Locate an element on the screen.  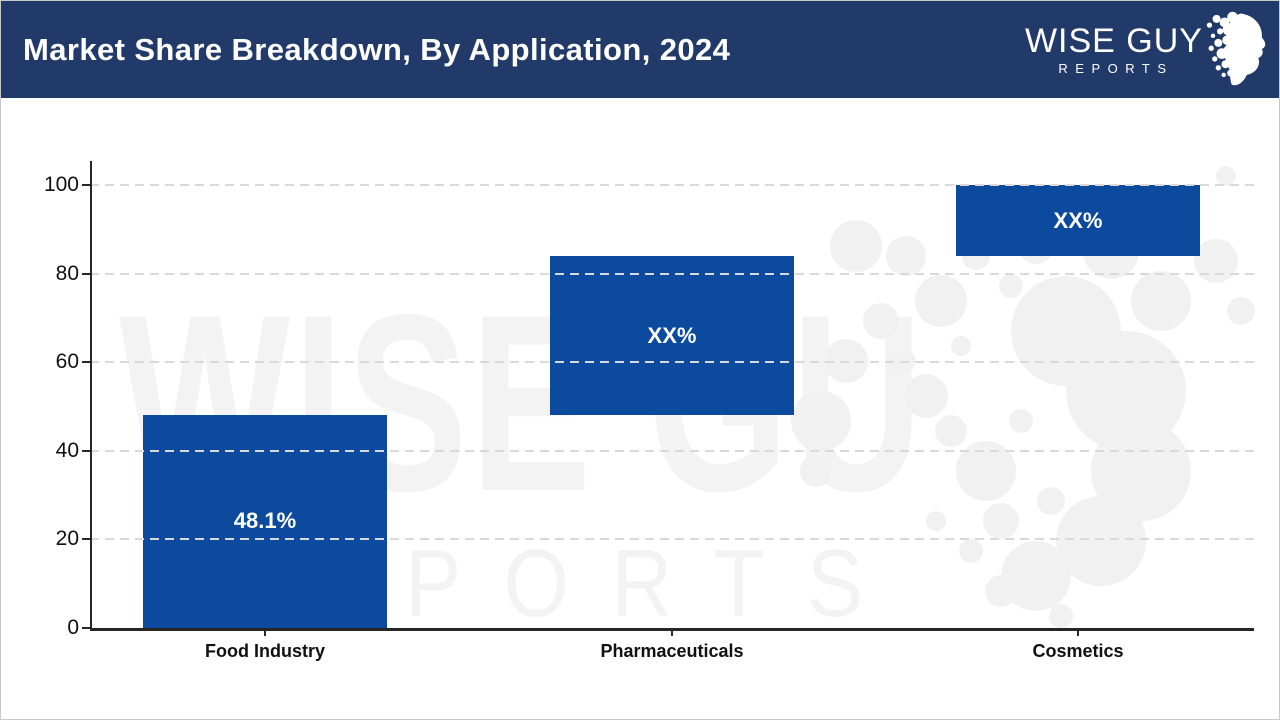
bar-cosmetics: XX% is located at coordinates (1078, 221).